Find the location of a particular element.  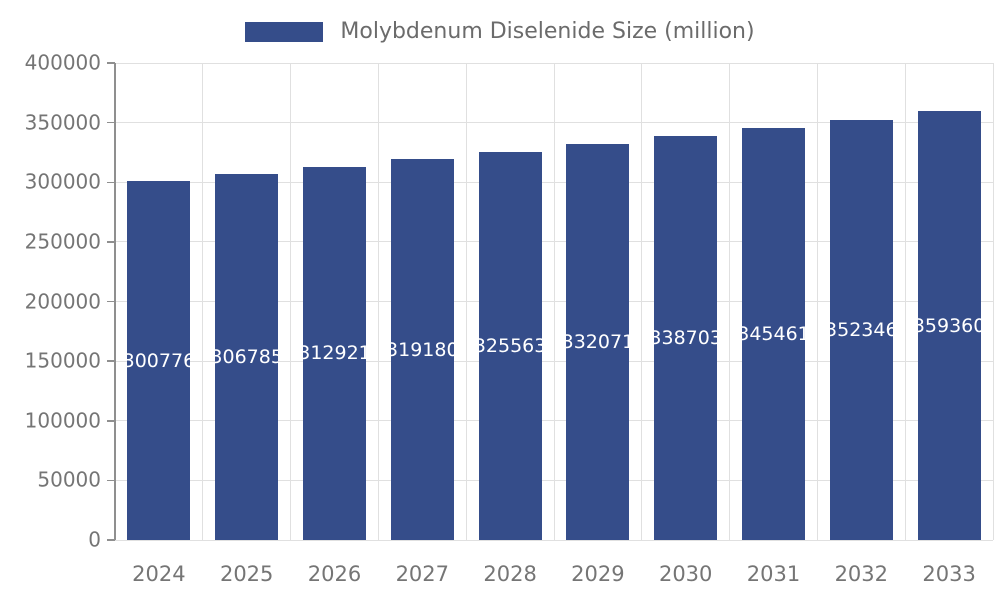

y-axis-line is located at coordinates (115, 301).